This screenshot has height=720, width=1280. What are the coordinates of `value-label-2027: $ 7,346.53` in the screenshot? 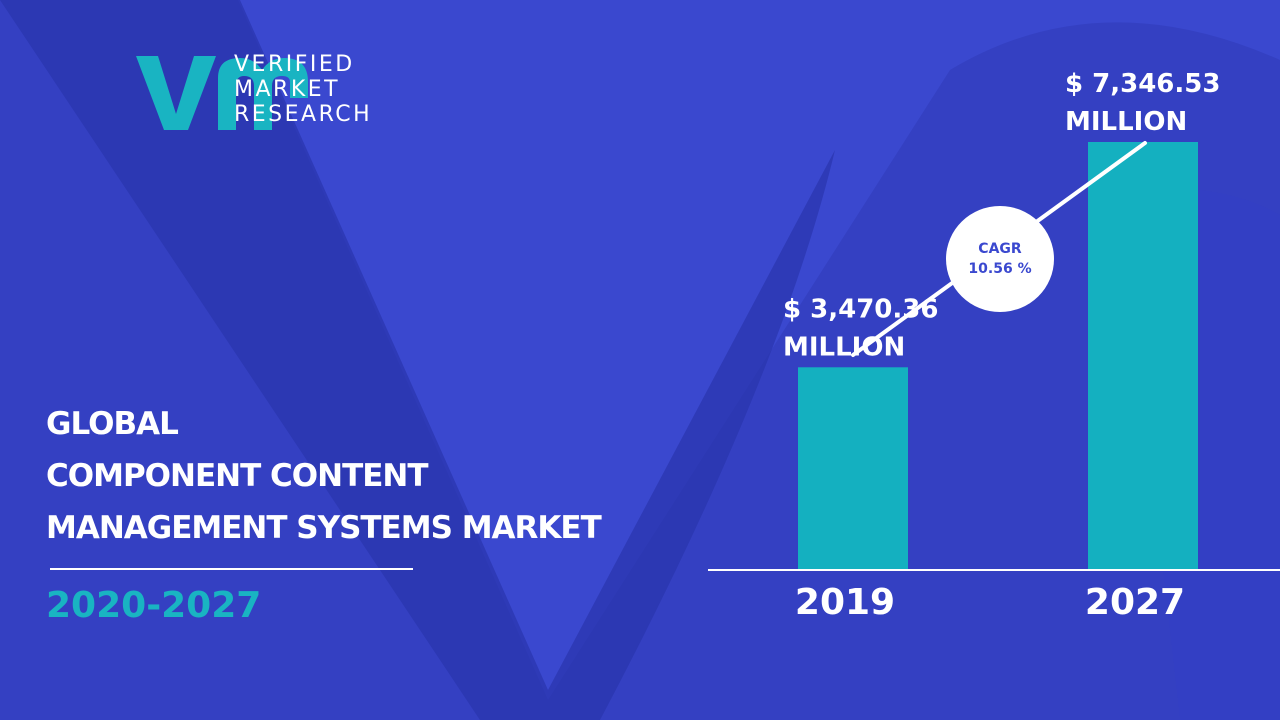 It's located at (1142, 84).